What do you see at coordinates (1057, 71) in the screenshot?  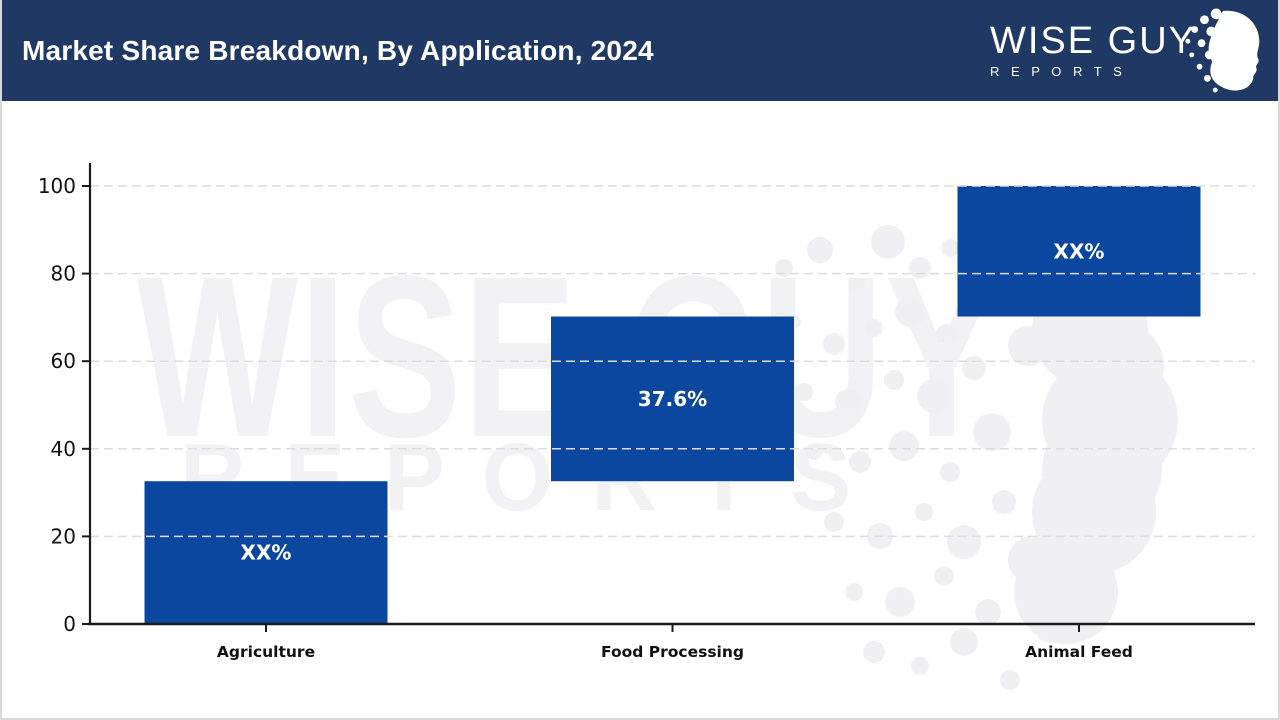 I see `logo-subtitle: R E P O R T S` at bounding box center [1057, 71].